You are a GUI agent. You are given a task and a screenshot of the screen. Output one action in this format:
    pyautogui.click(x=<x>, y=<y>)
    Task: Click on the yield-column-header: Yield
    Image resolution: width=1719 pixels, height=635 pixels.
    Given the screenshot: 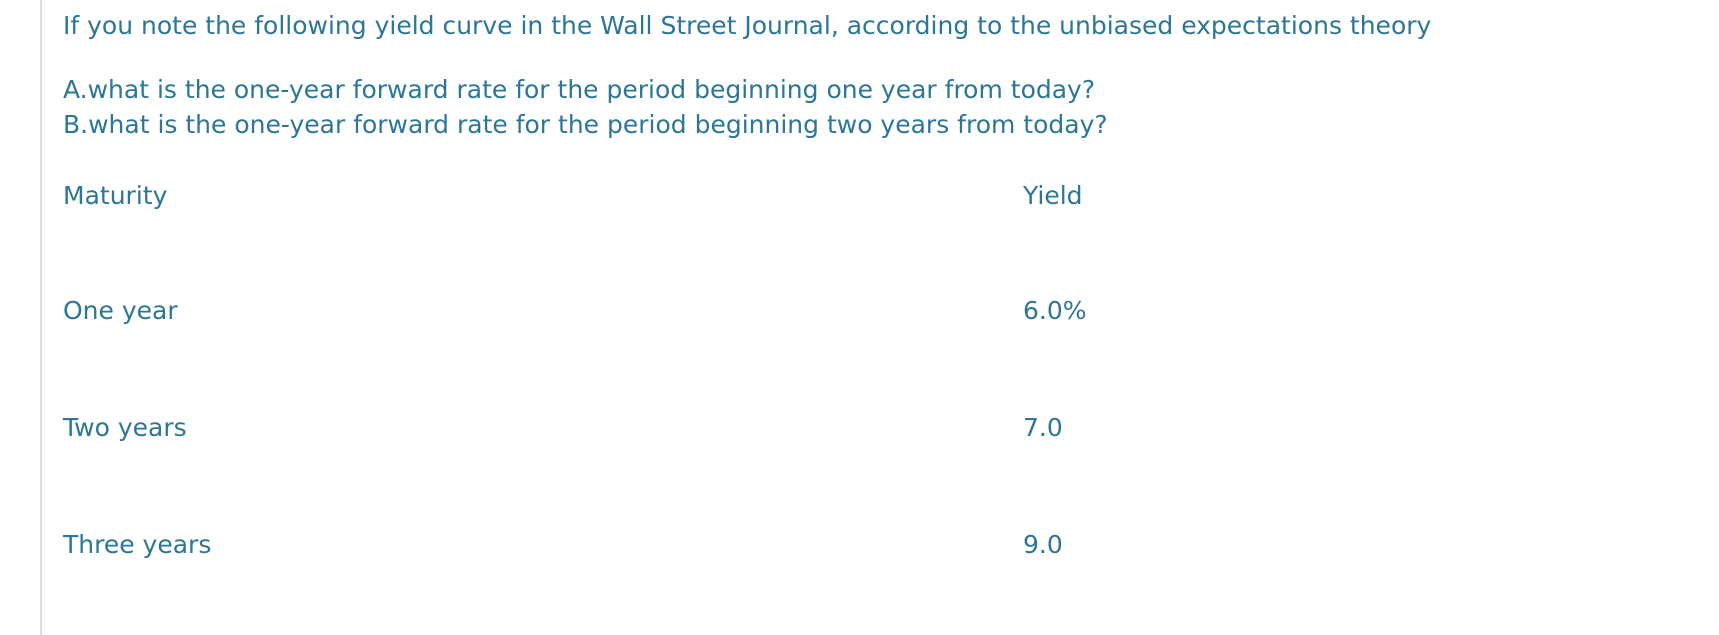 What is the action you would take?
    pyautogui.click(x=1053, y=195)
    